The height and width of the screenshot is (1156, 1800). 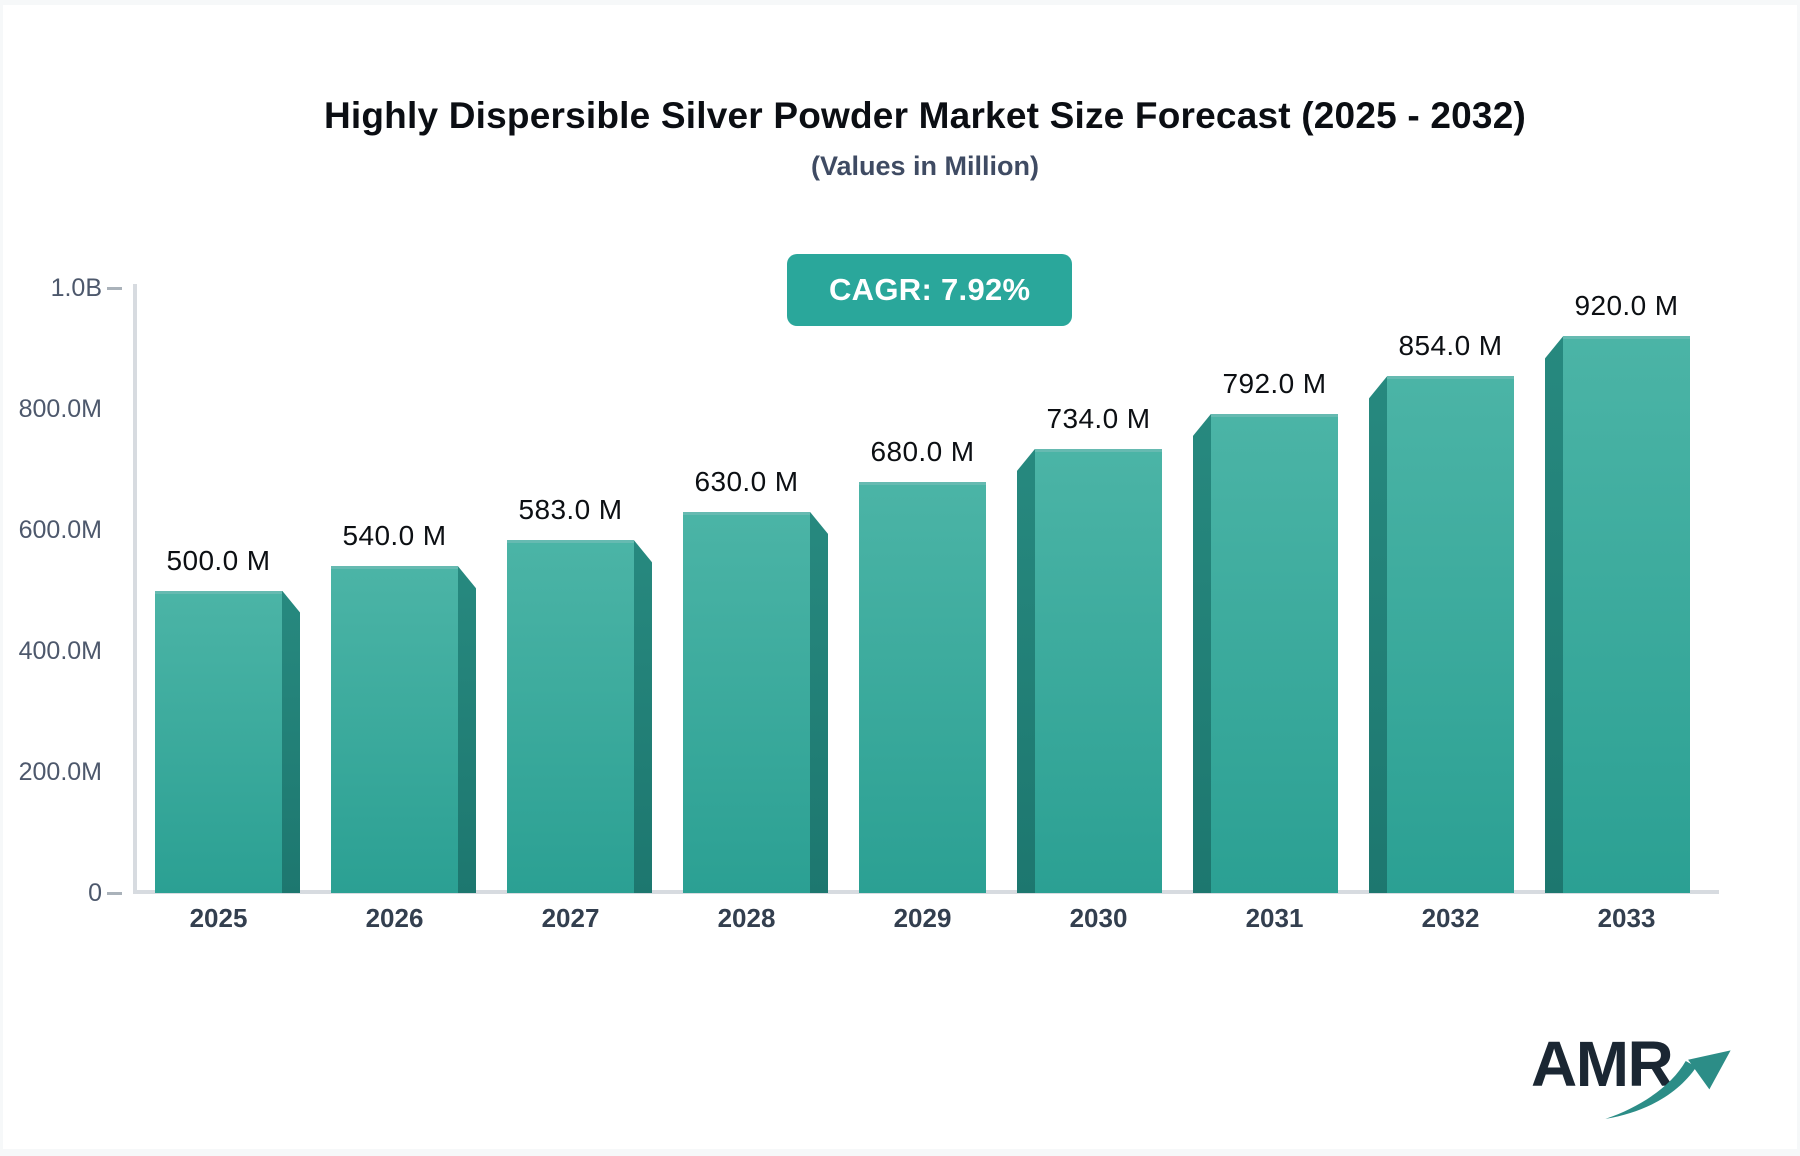 What do you see at coordinates (60, 530) in the screenshot?
I see `y-tick-label-600.0M: 600.0M` at bounding box center [60, 530].